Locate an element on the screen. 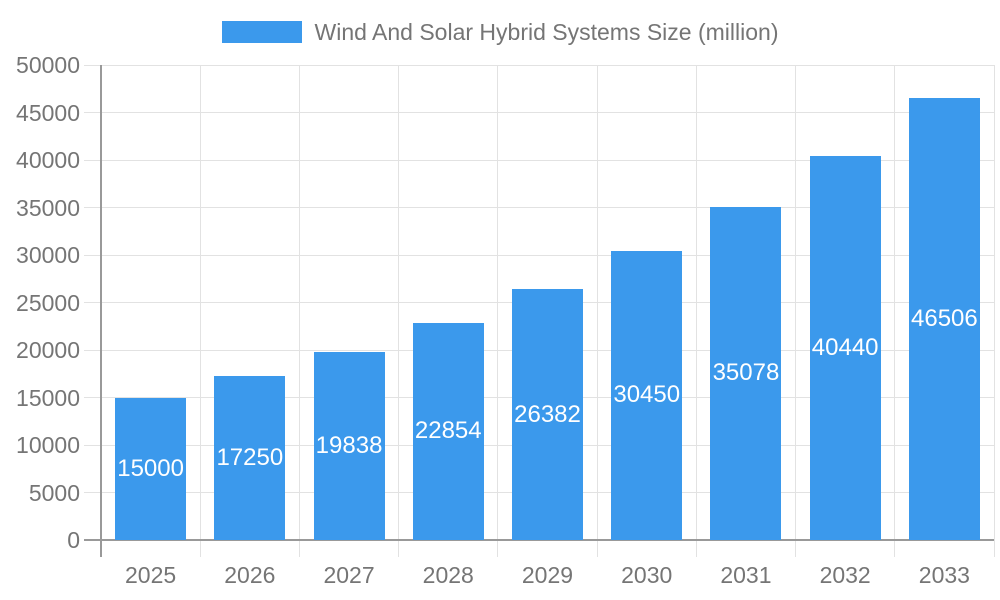 Image resolution: width=1000 pixels, height=600 pixels. bar-2025 is located at coordinates (151, 468).